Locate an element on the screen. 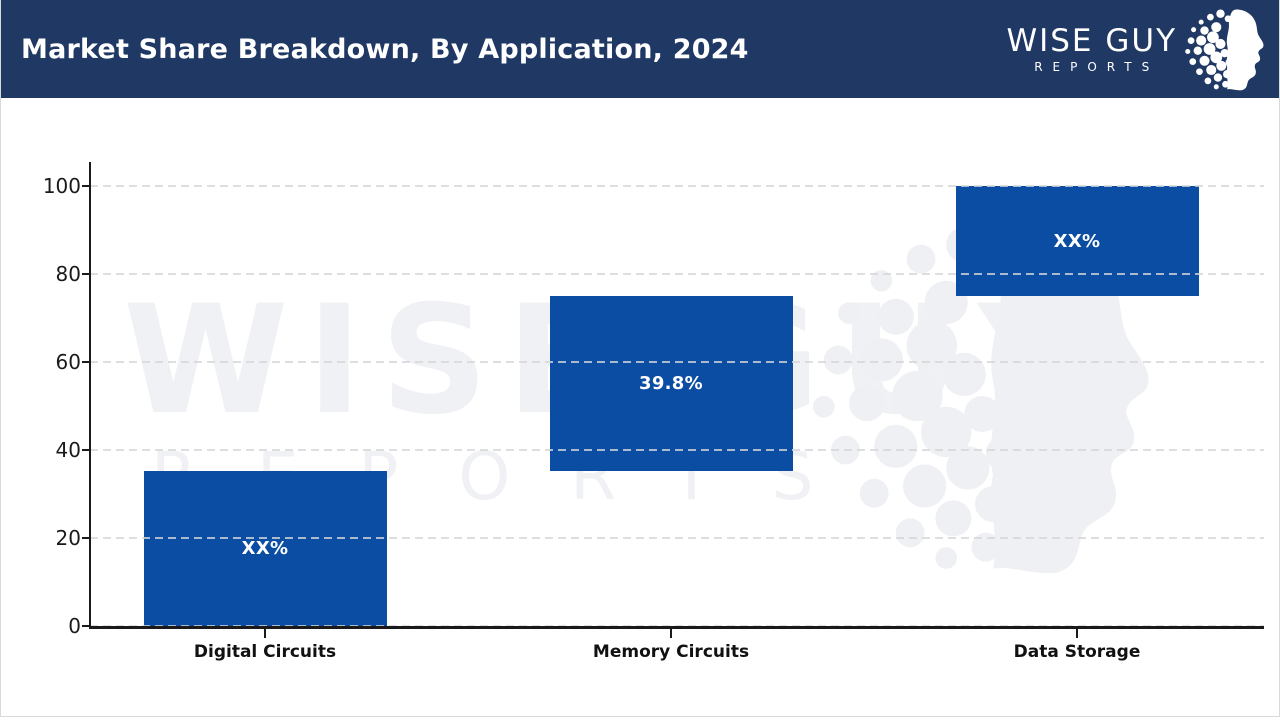 The image size is (1280, 720). y-tick-label-60: 60 is located at coordinates (68, 362).